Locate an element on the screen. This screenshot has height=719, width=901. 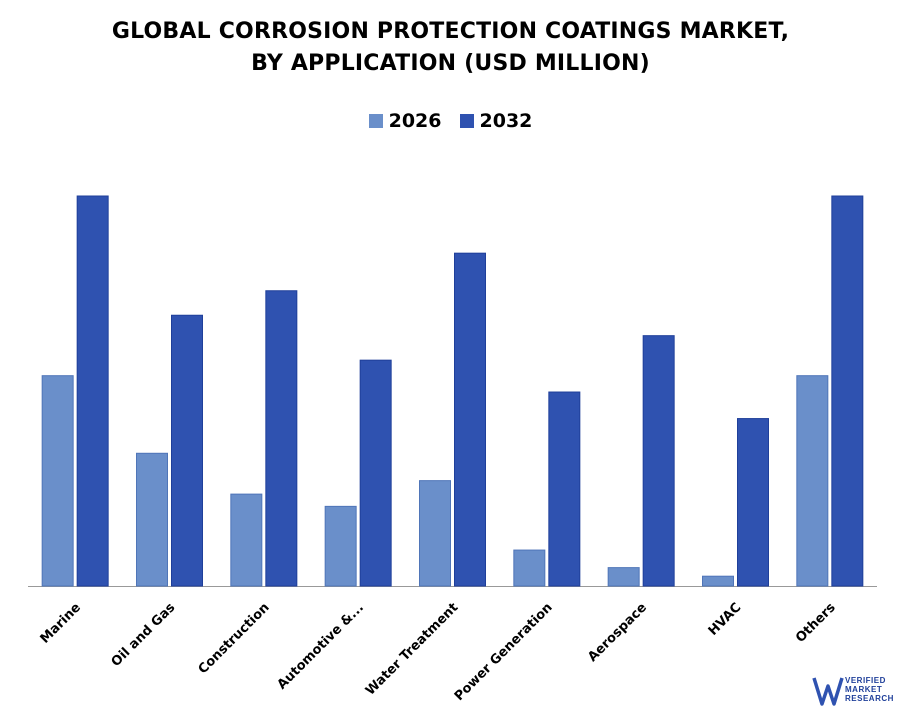
legend-swatch-2032 is located at coordinates (466, 121).